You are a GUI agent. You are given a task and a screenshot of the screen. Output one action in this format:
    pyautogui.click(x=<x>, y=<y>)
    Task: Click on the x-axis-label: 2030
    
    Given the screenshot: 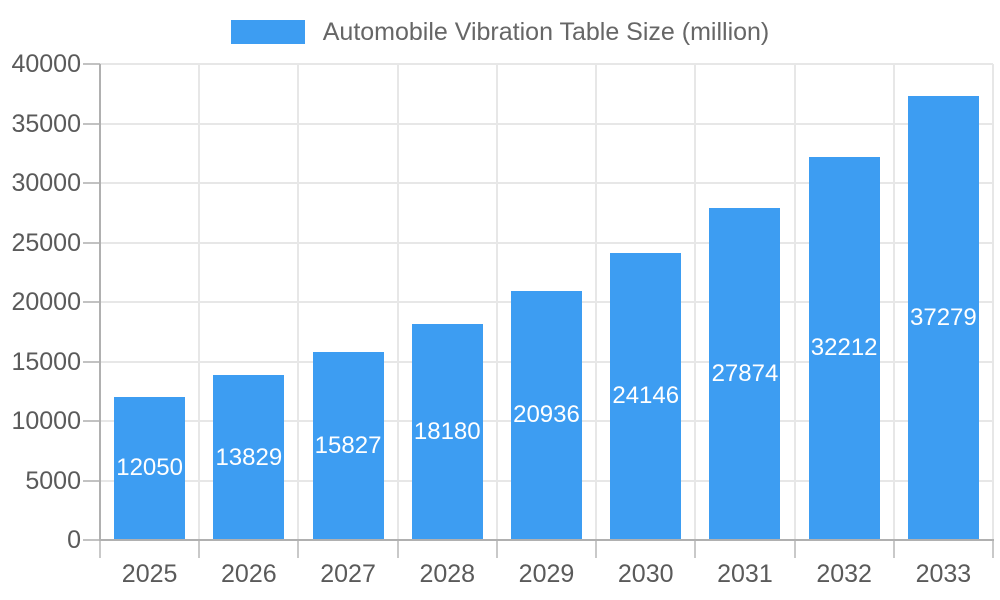 What is the action you would take?
    pyautogui.click(x=645, y=574)
    